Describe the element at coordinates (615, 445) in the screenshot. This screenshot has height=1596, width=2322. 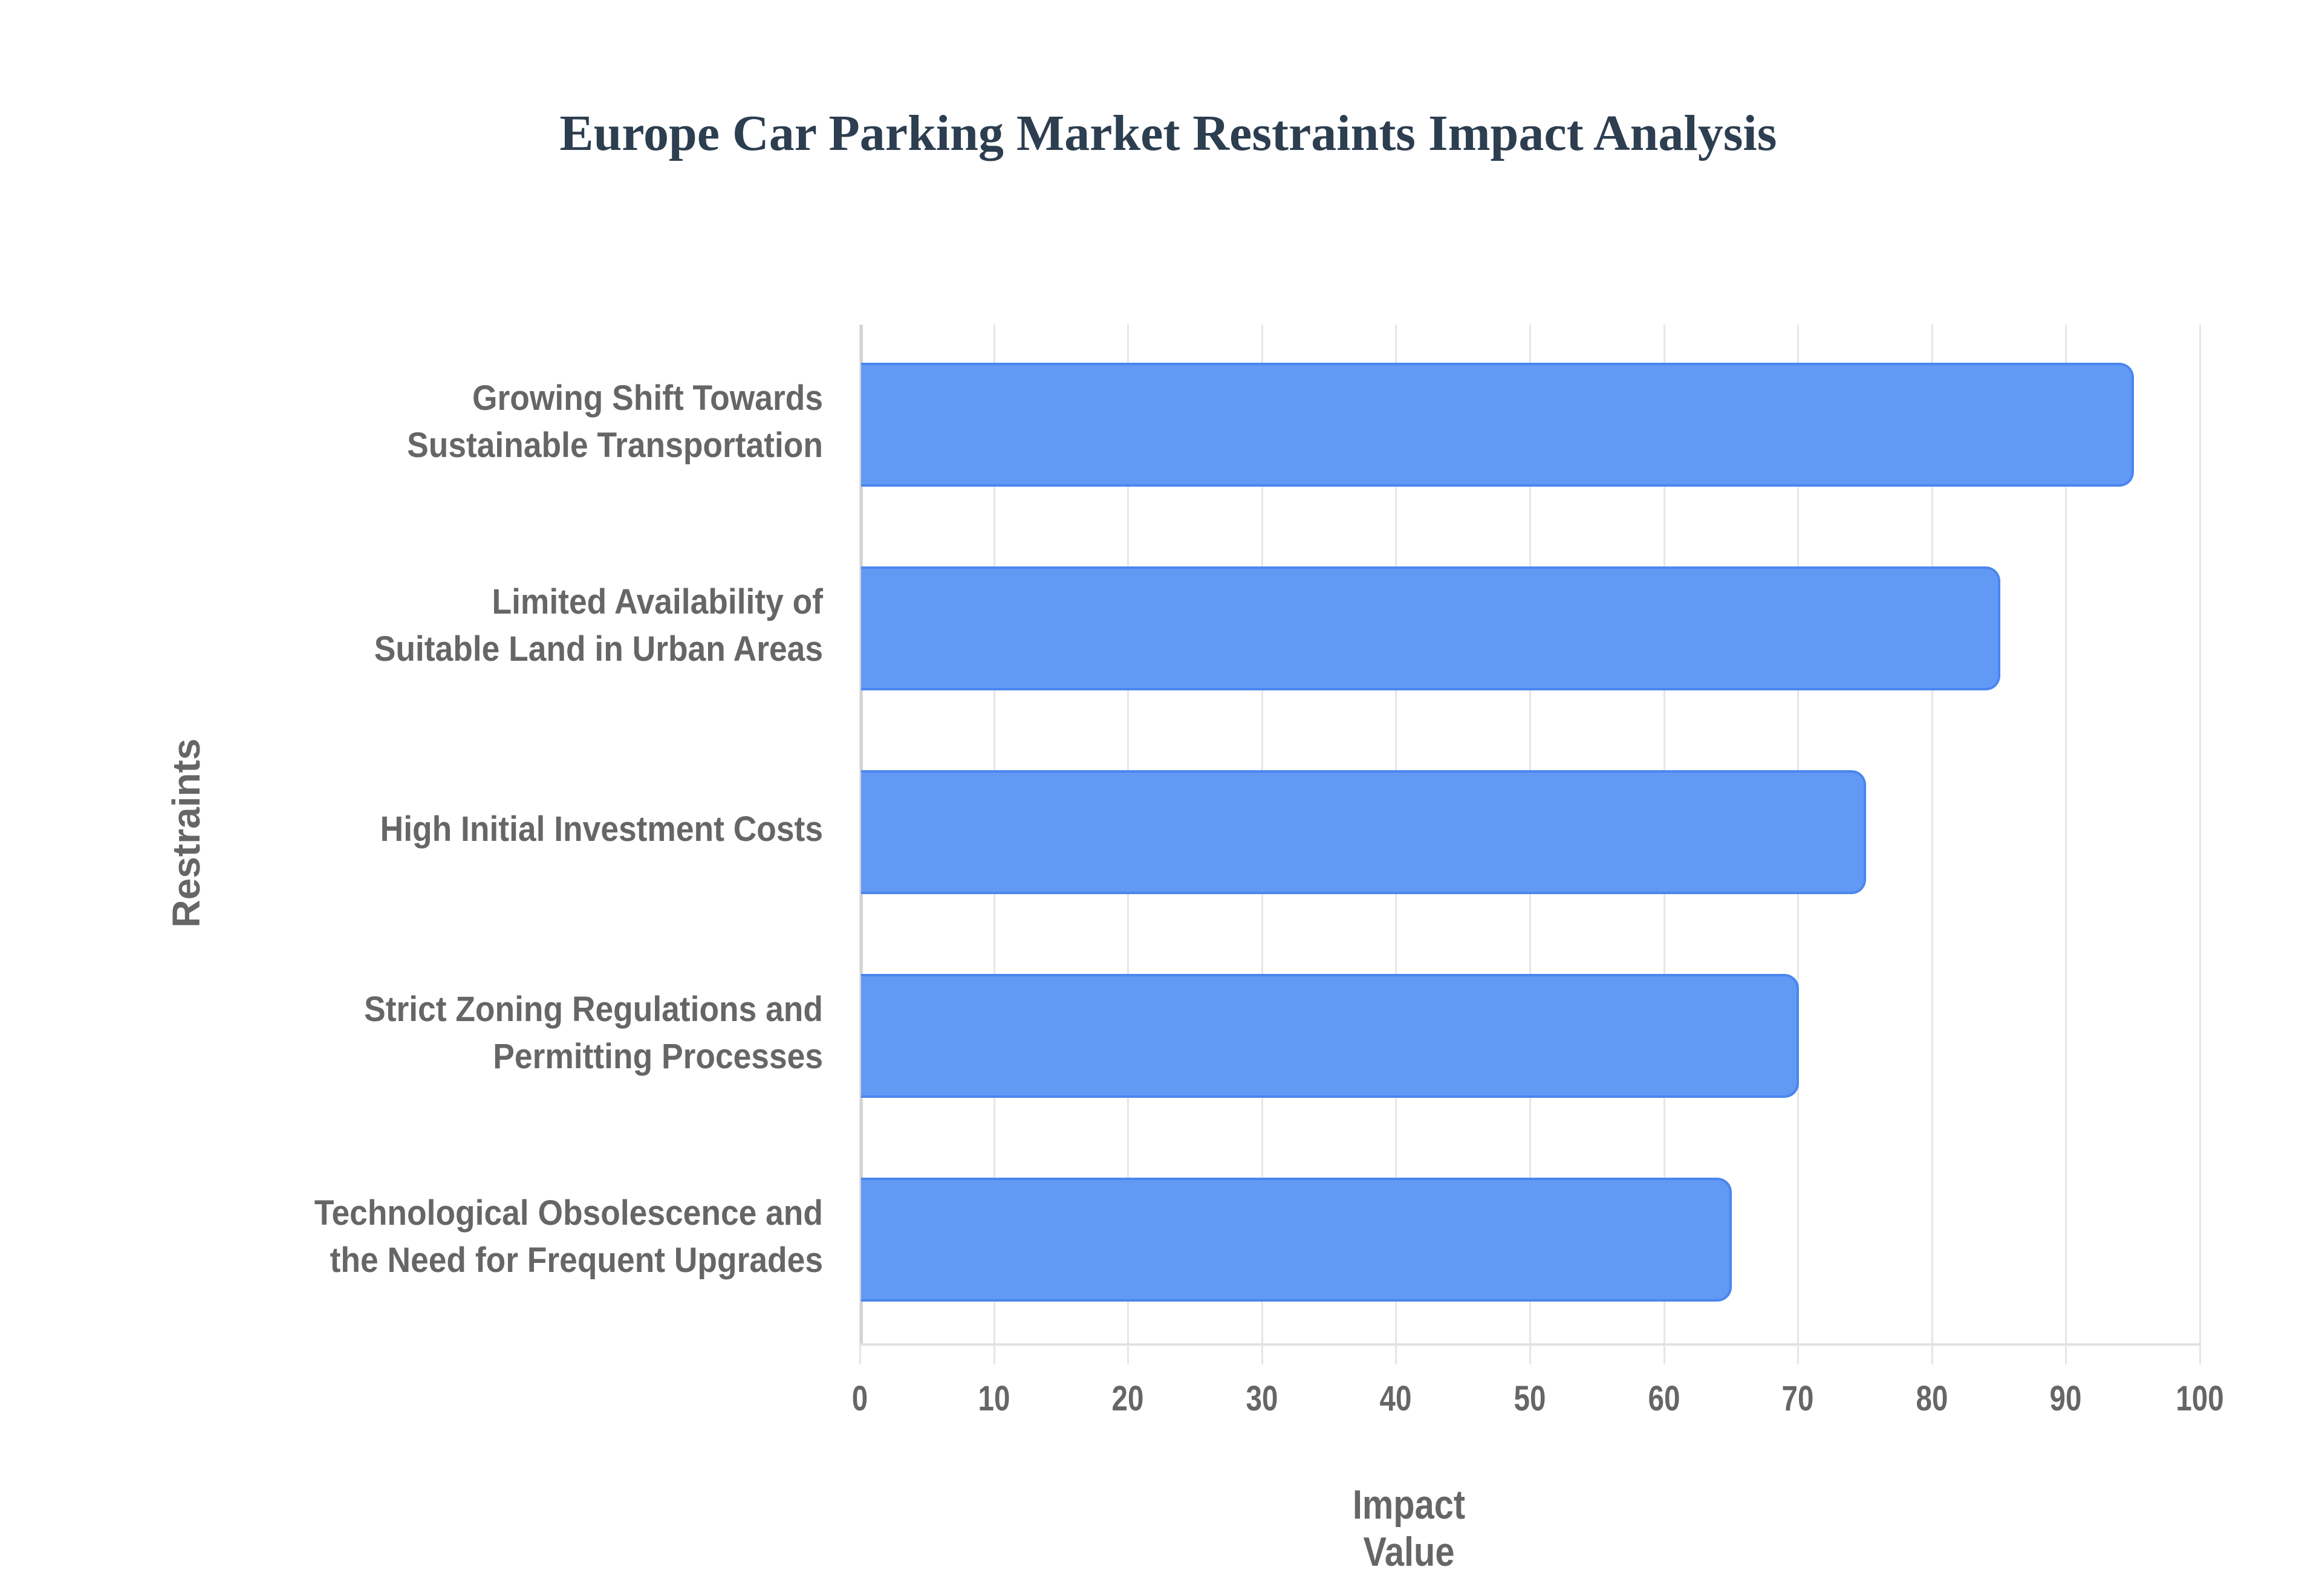
I see `category-label-line: Sustainable Transportation` at that location.